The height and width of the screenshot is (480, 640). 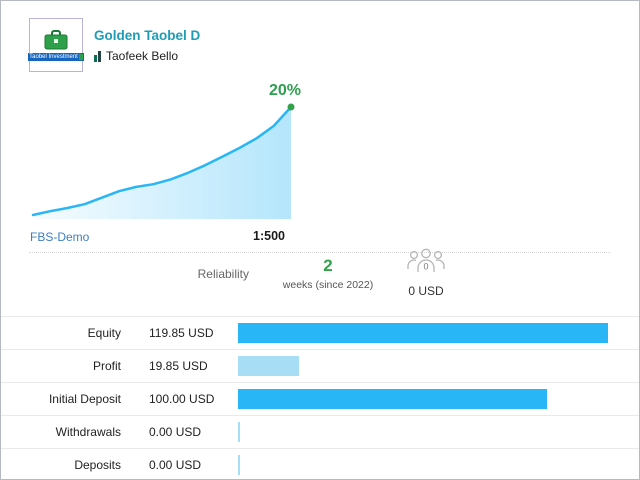 What do you see at coordinates (320, 252) in the screenshot?
I see `dotted-separator` at bounding box center [320, 252].